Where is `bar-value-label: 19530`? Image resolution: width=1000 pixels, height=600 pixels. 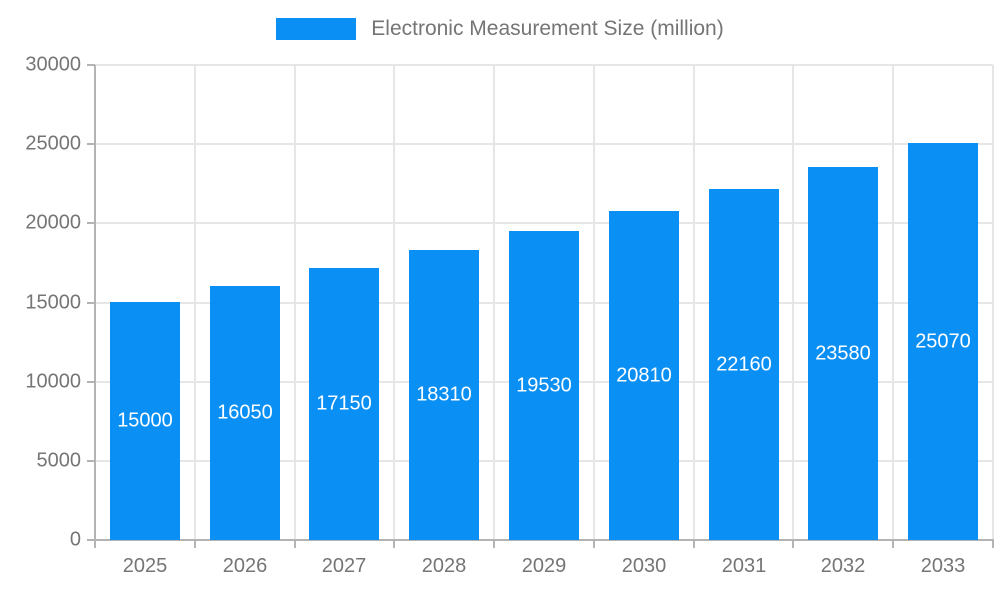 bar-value-label: 19530 is located at coordinates (544, 385).